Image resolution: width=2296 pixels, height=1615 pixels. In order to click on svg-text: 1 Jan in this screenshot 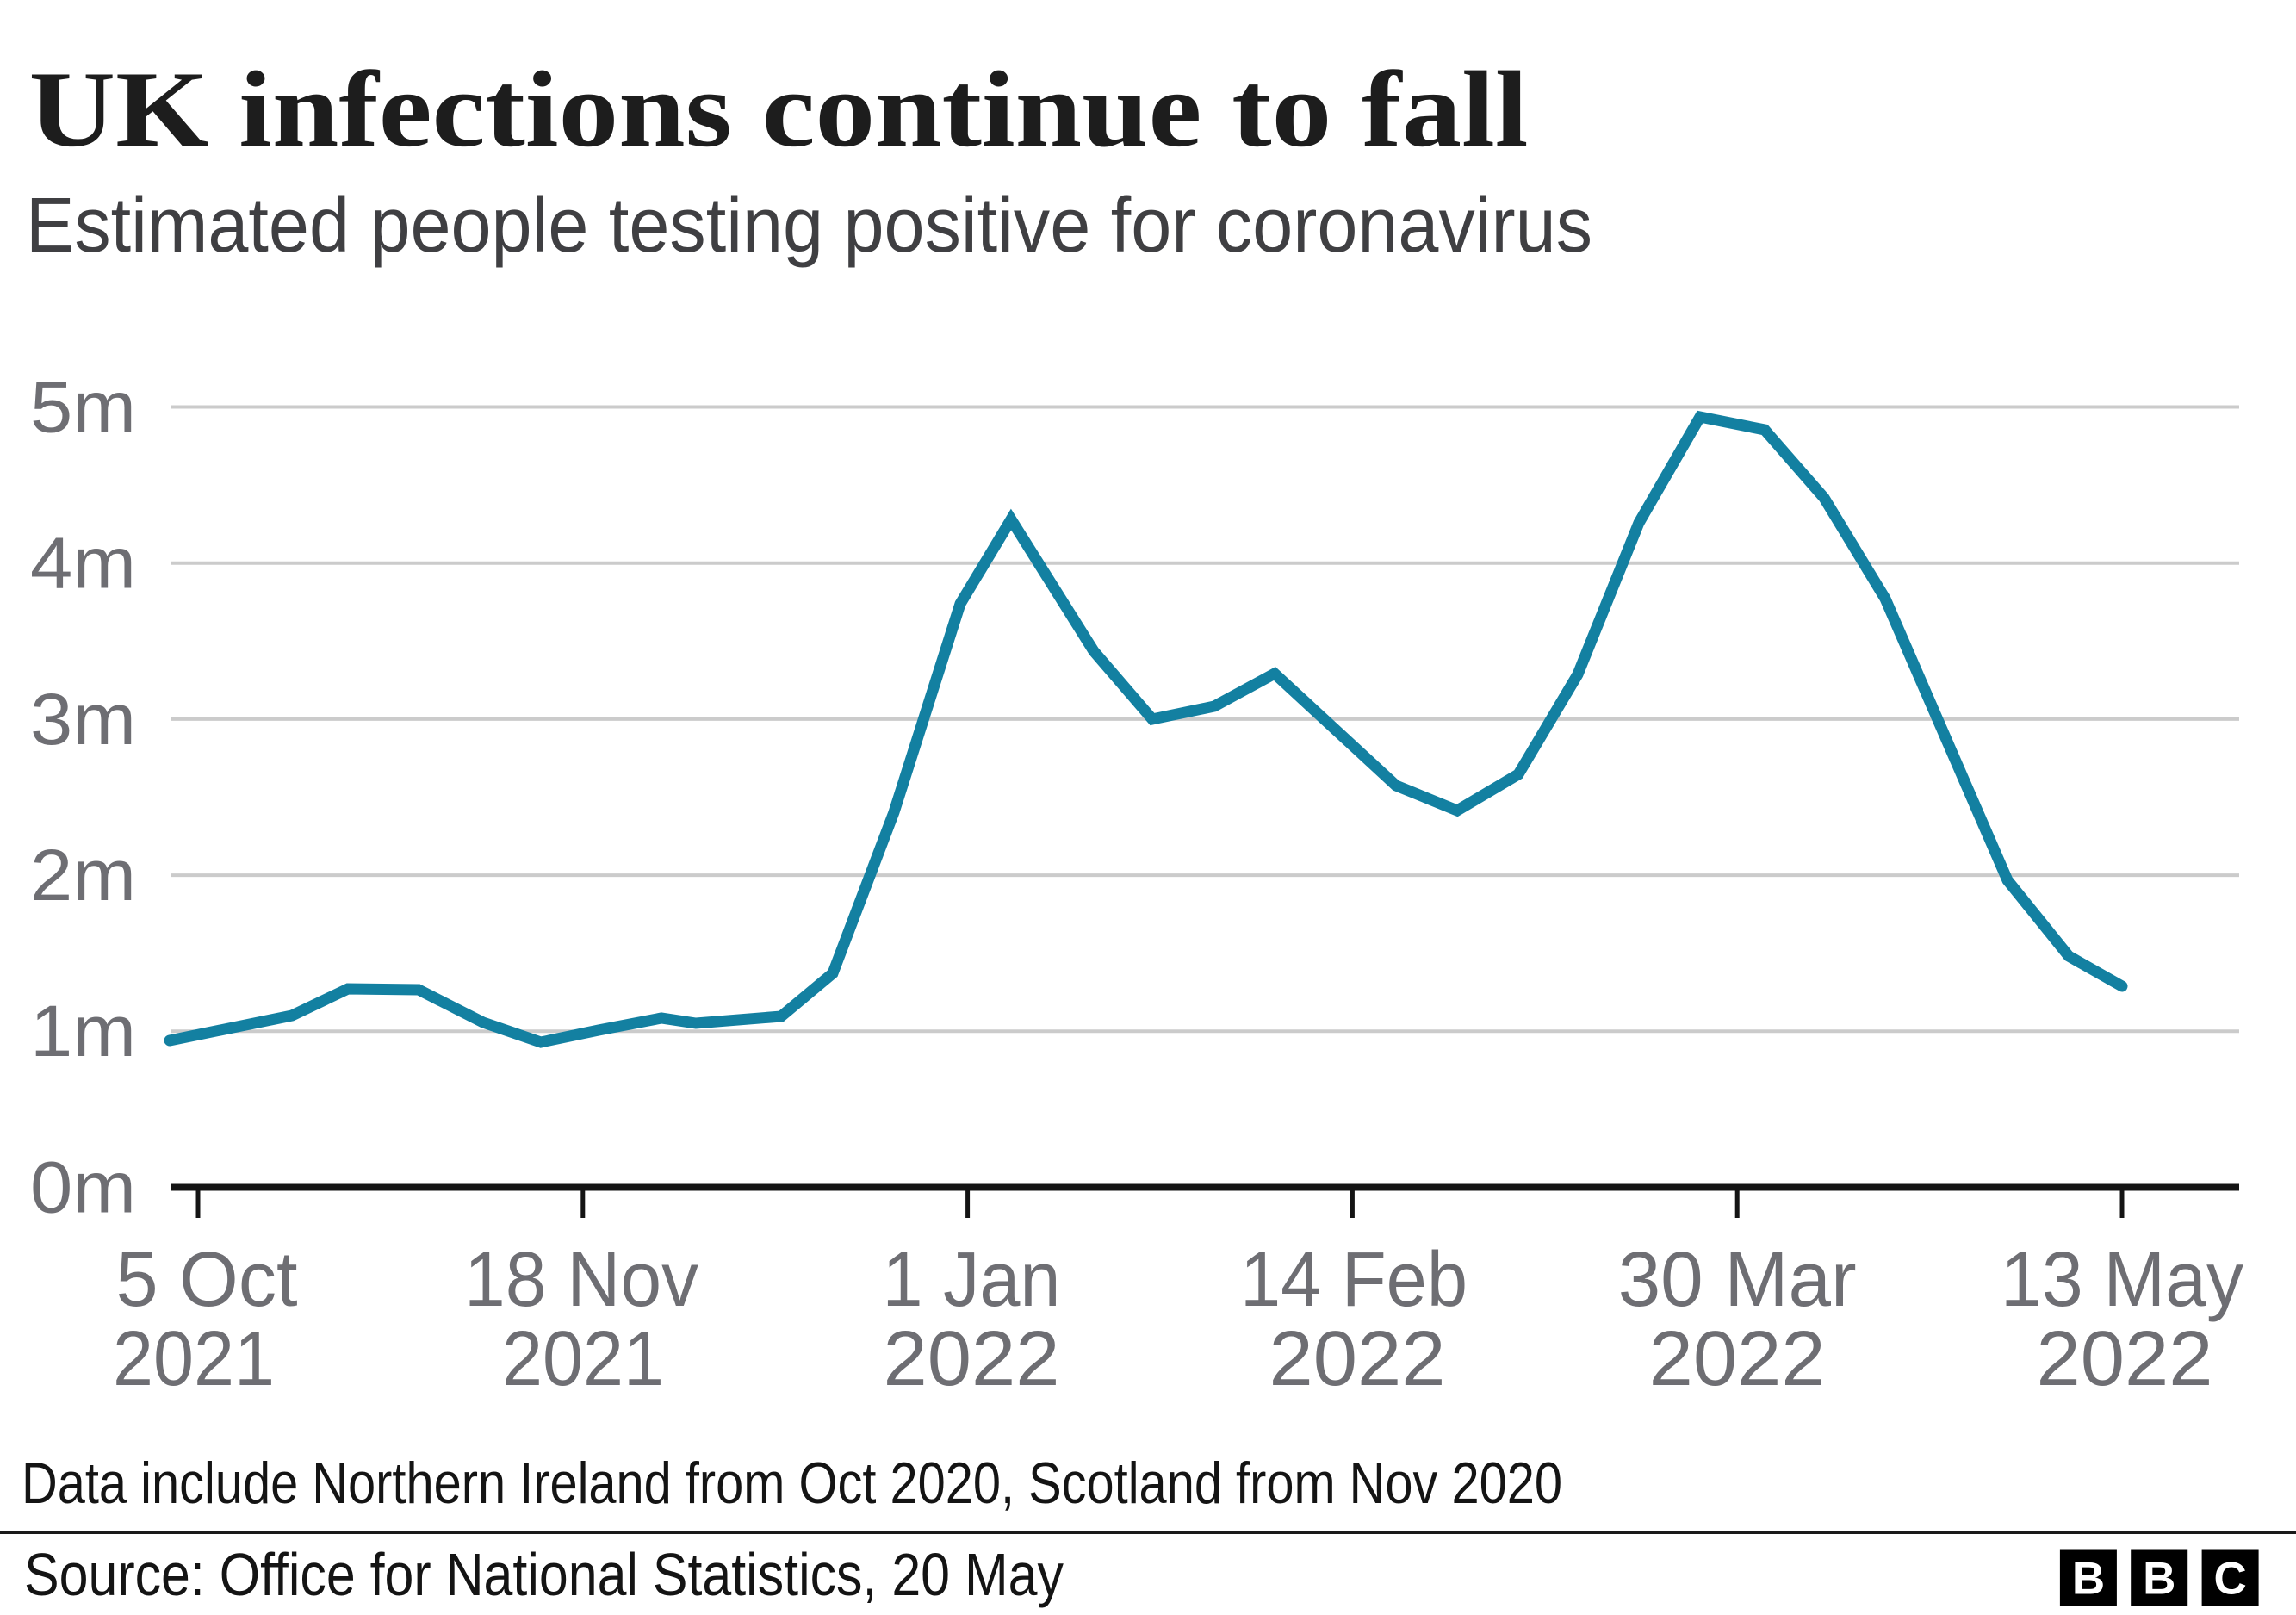, I will do `click(972, 1280)`.